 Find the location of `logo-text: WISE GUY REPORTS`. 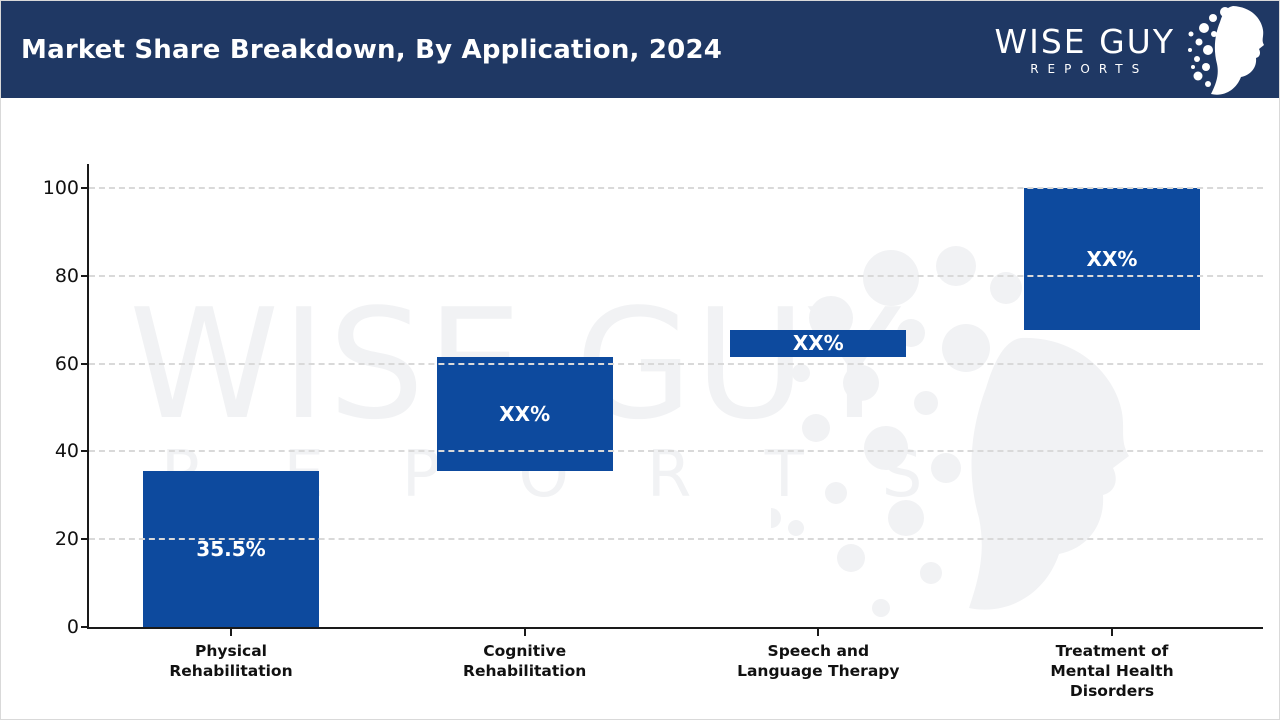

logo-text: WISE GUY REPORTS is located at coordinates (1084, 50).